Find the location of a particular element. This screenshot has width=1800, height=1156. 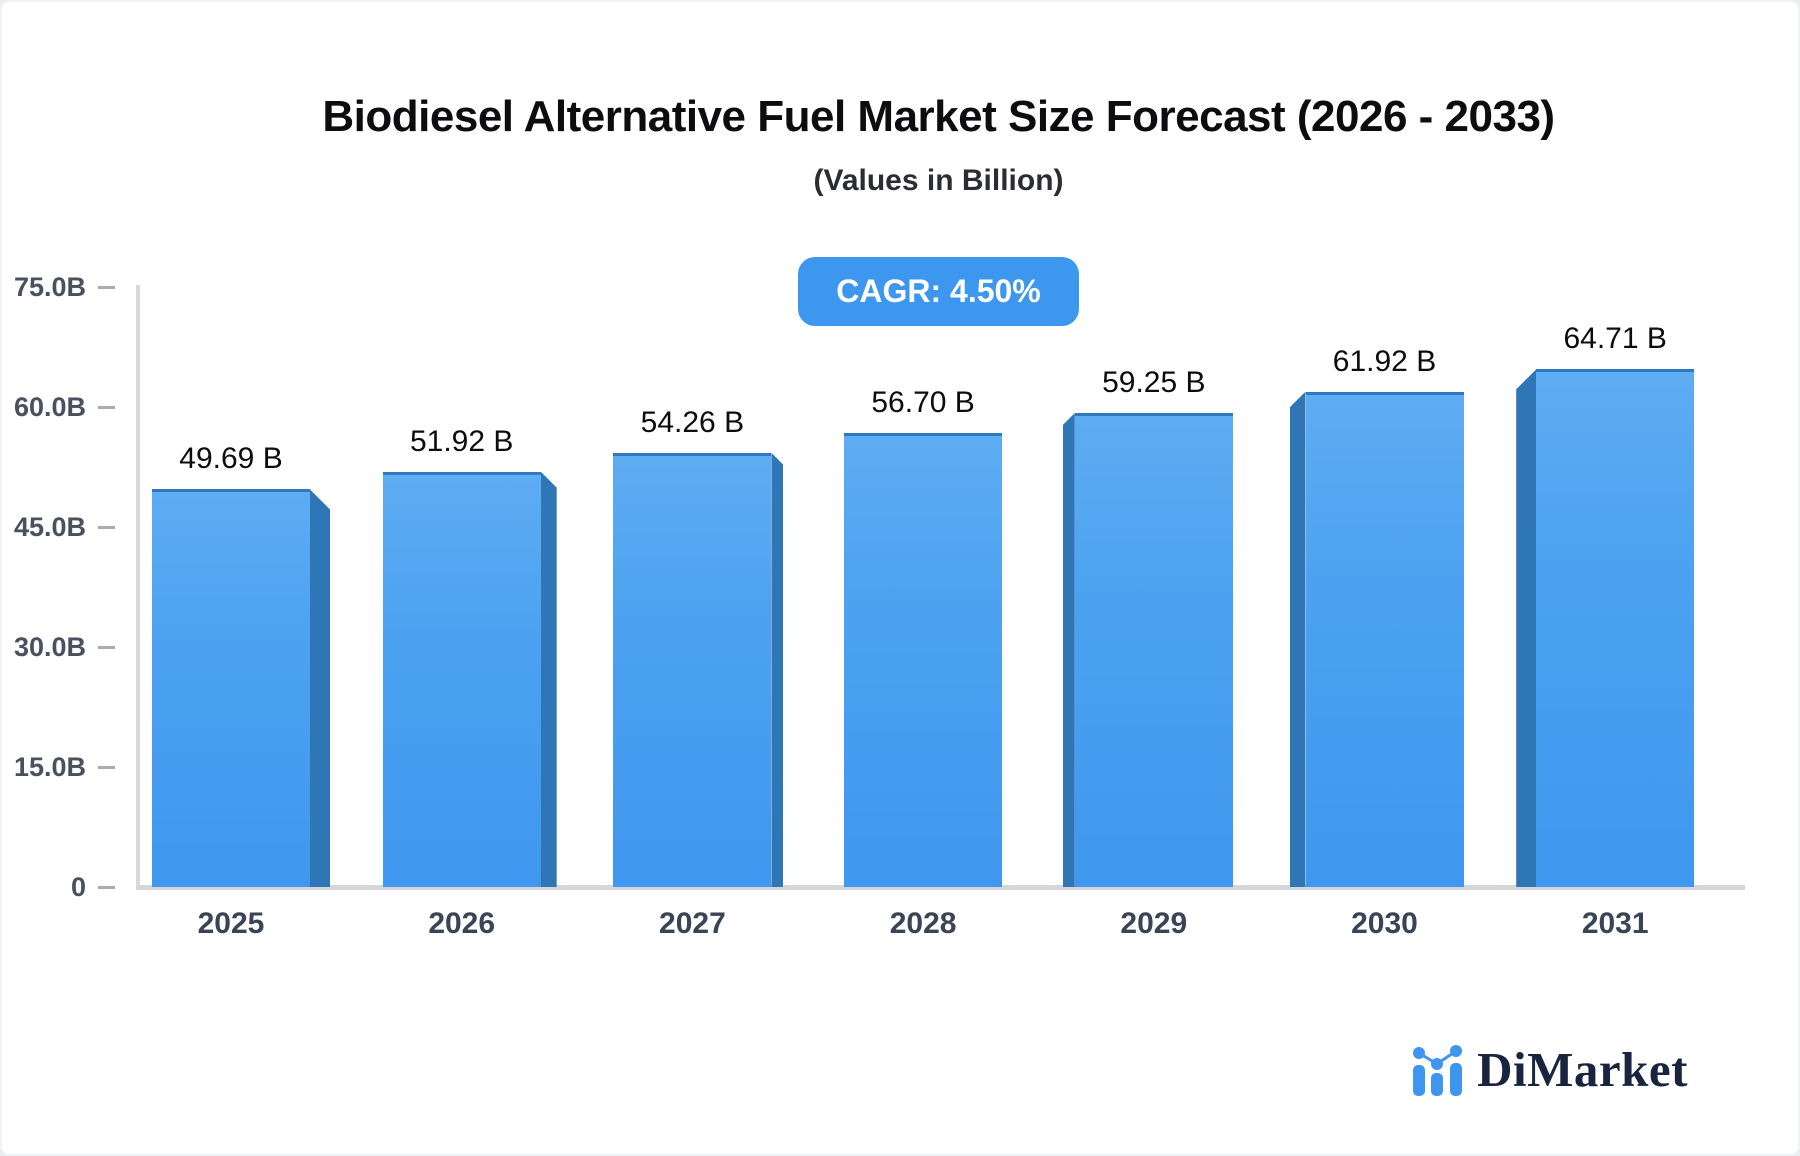

x-axis-label-2031: 2031 is located at coordinates (1615, 923).